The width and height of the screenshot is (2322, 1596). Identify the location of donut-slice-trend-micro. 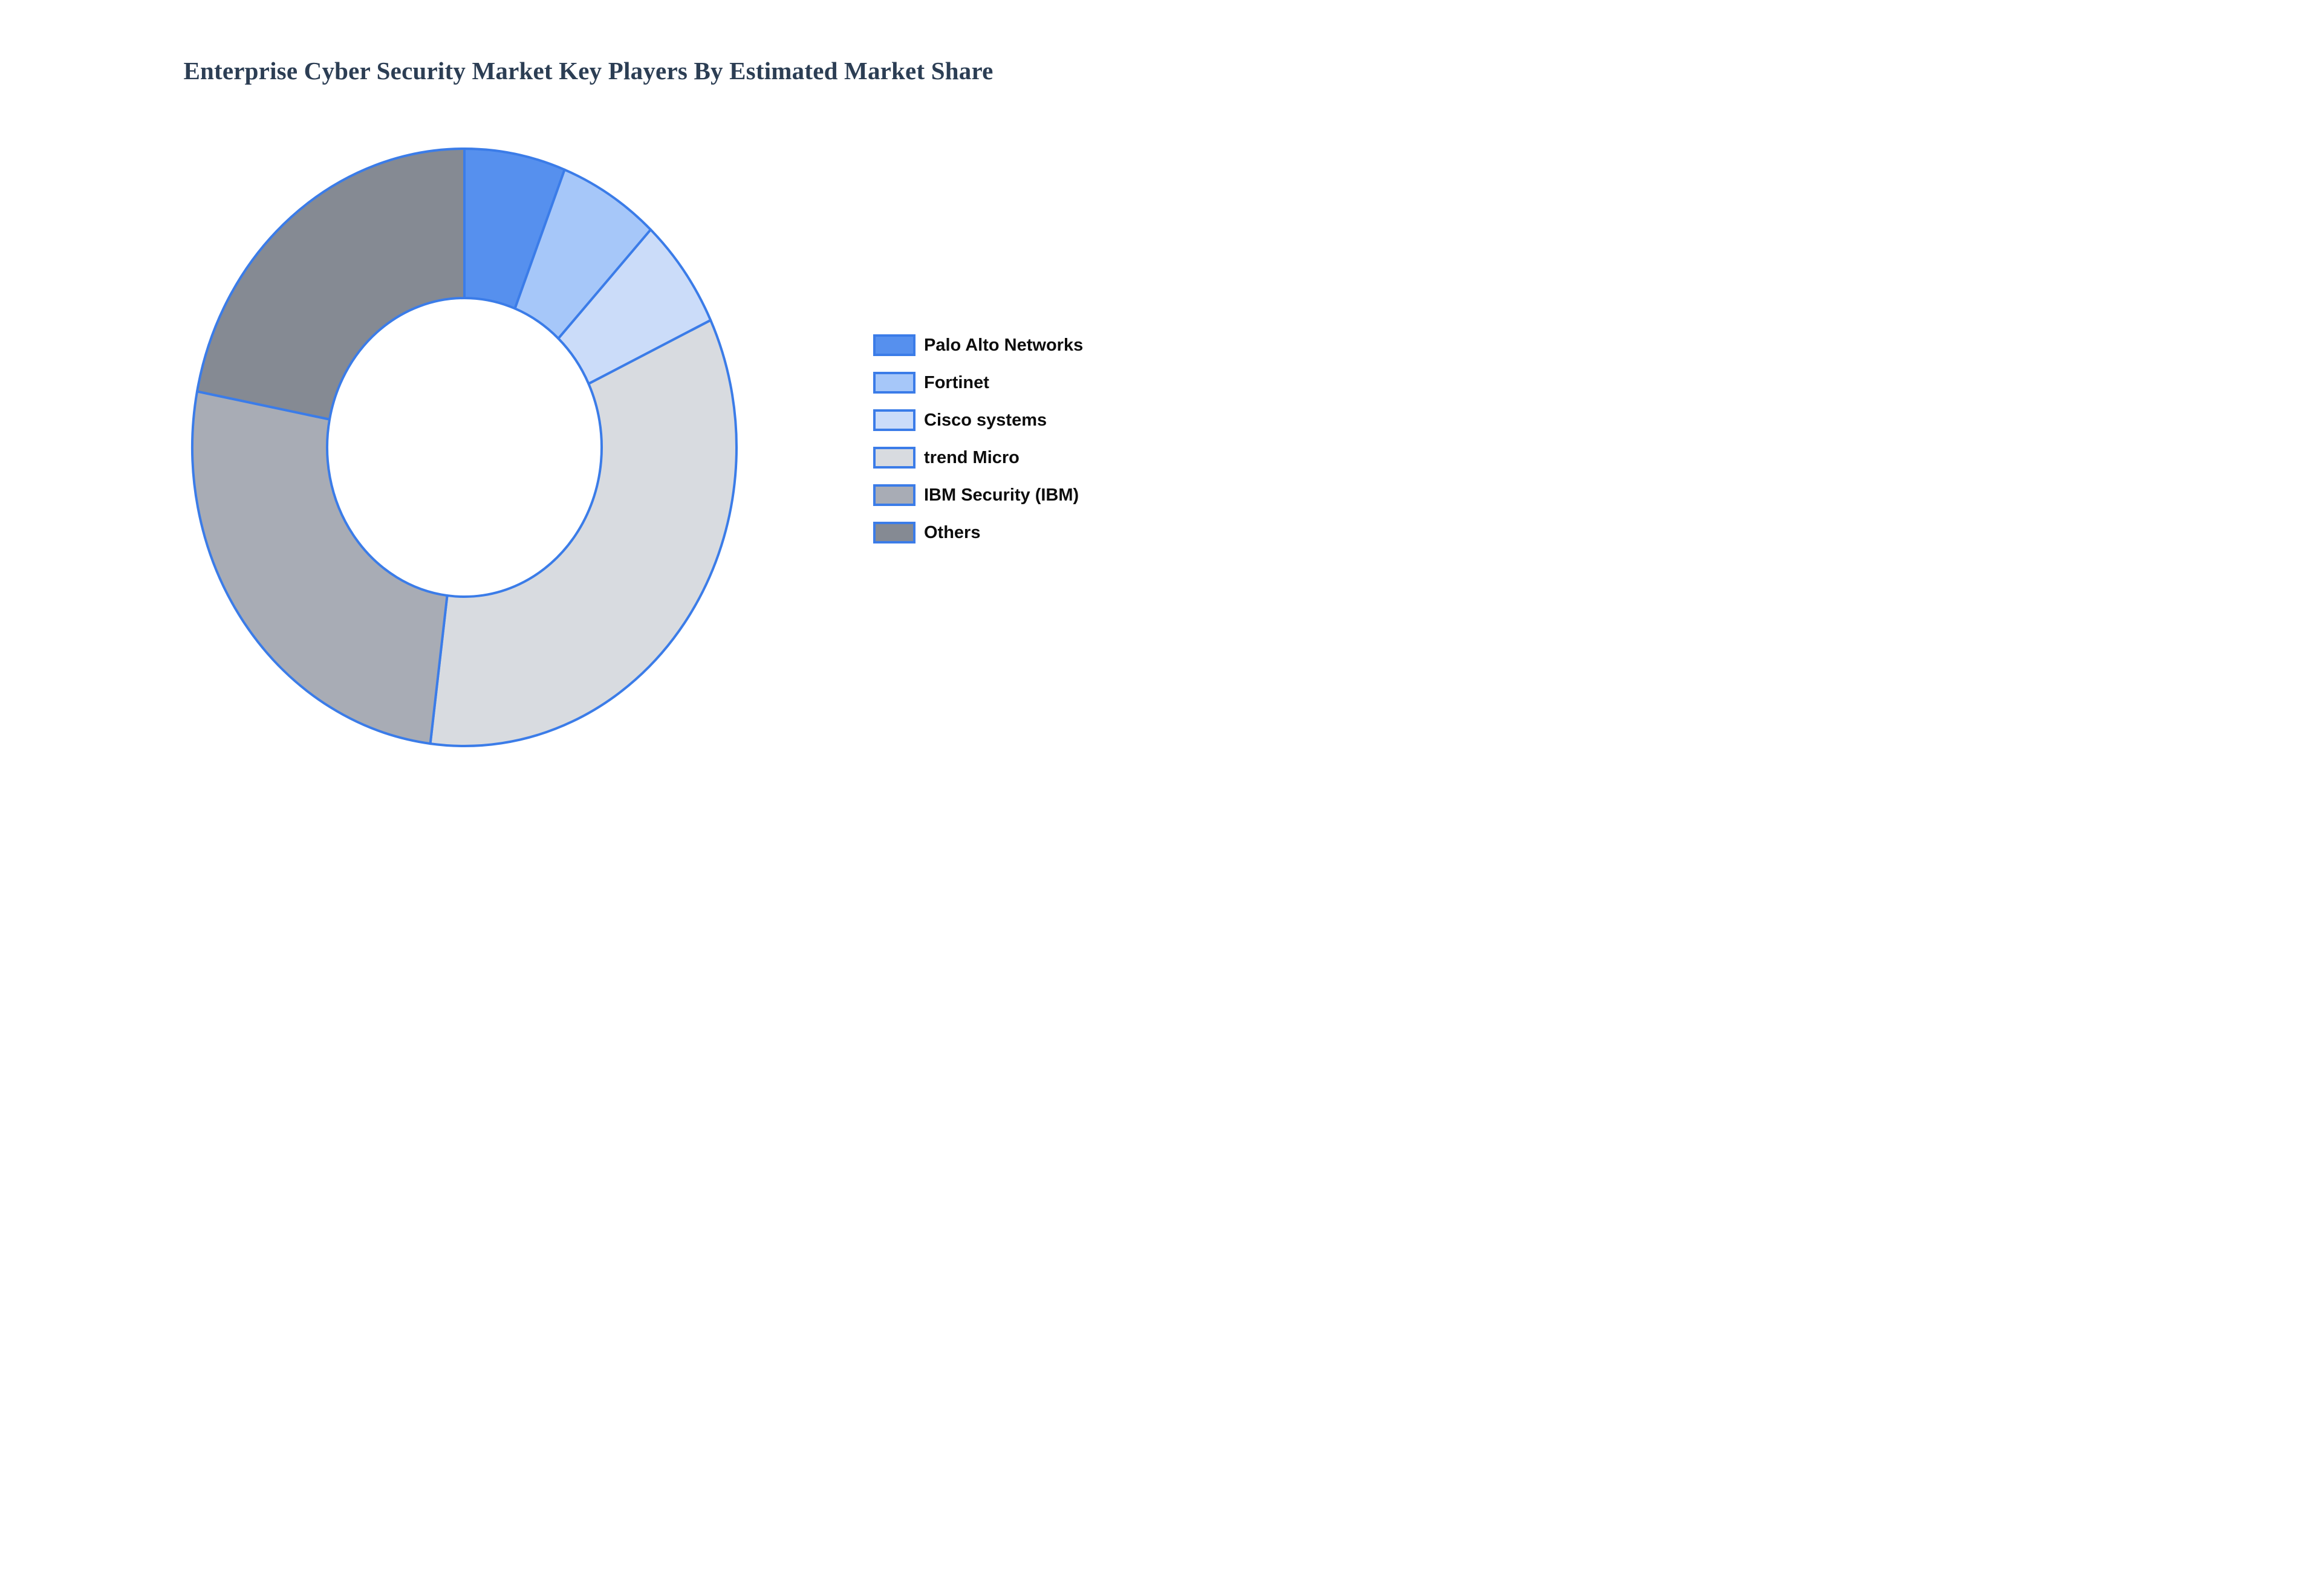
(583, 533).